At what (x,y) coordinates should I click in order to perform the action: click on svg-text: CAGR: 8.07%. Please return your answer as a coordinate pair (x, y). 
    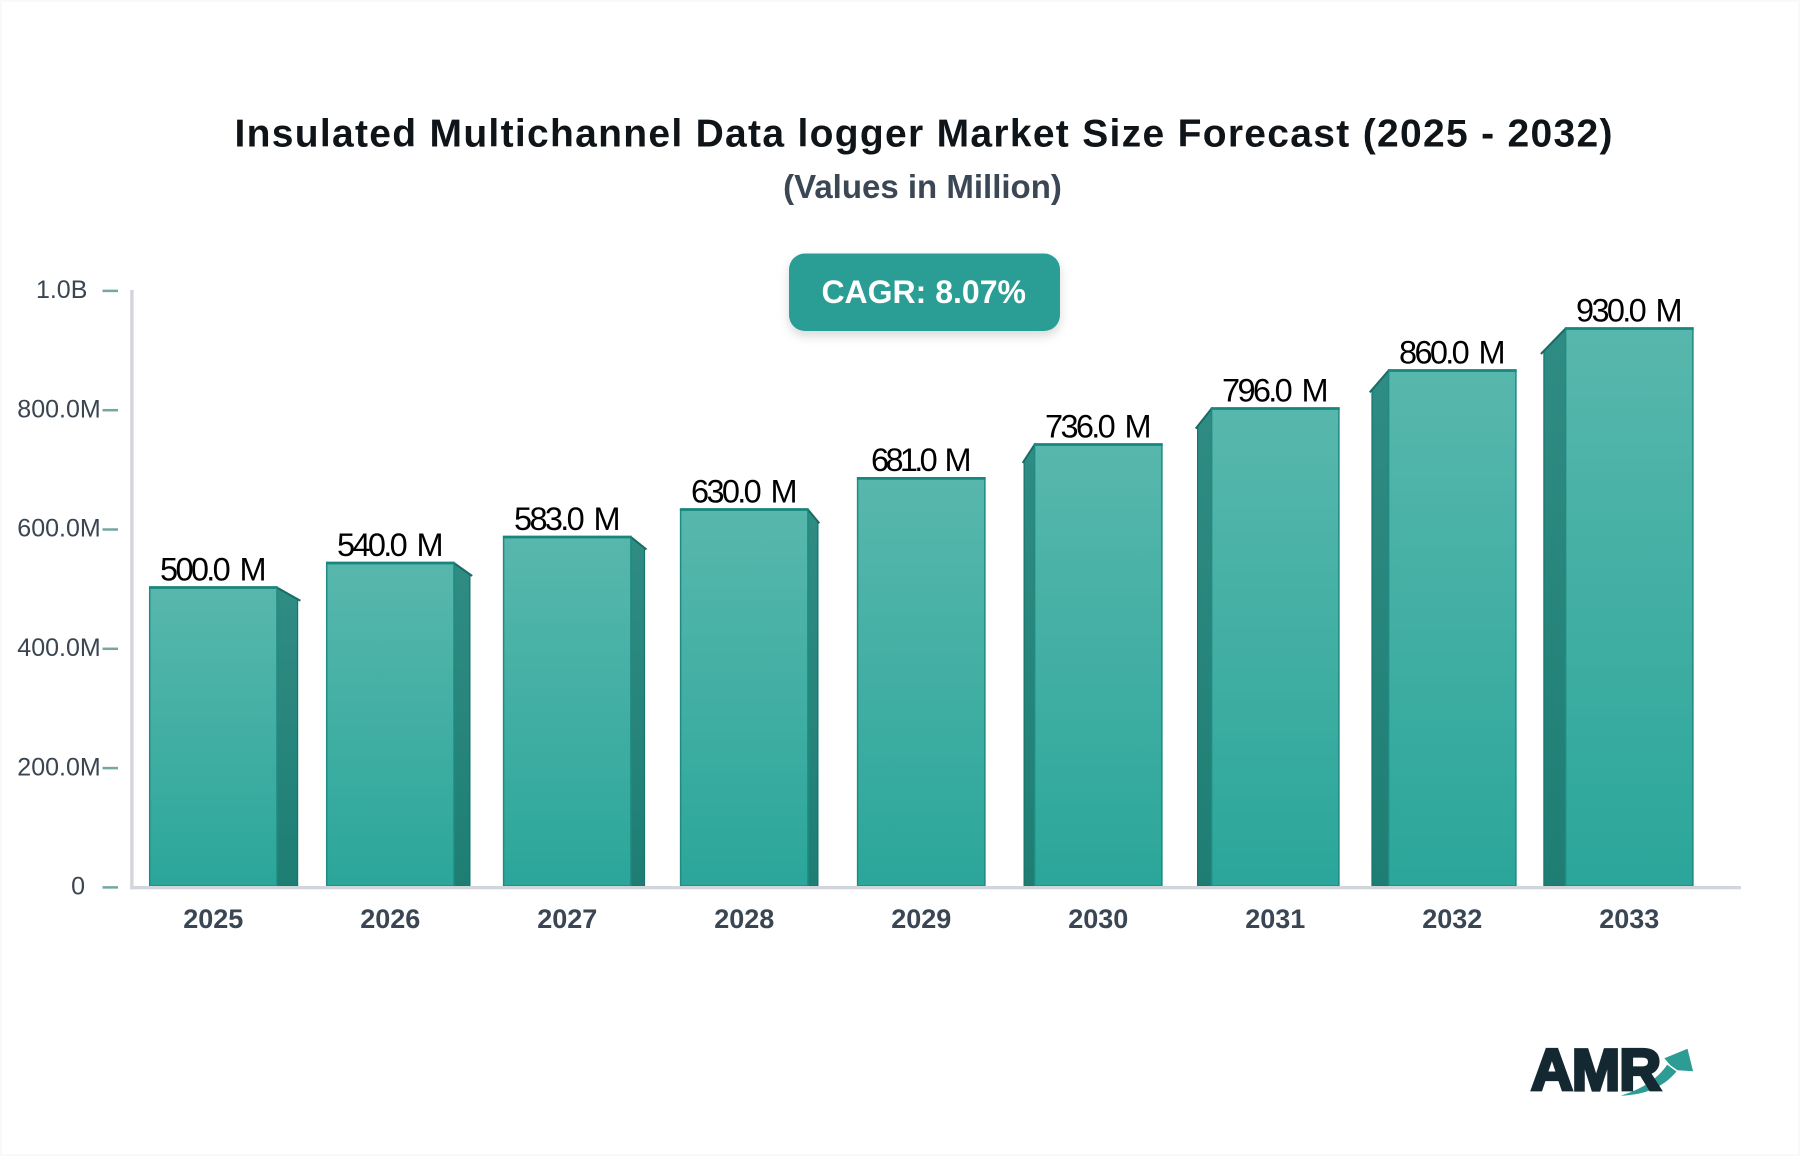
    Looking at the image, I should click on (923, 292).